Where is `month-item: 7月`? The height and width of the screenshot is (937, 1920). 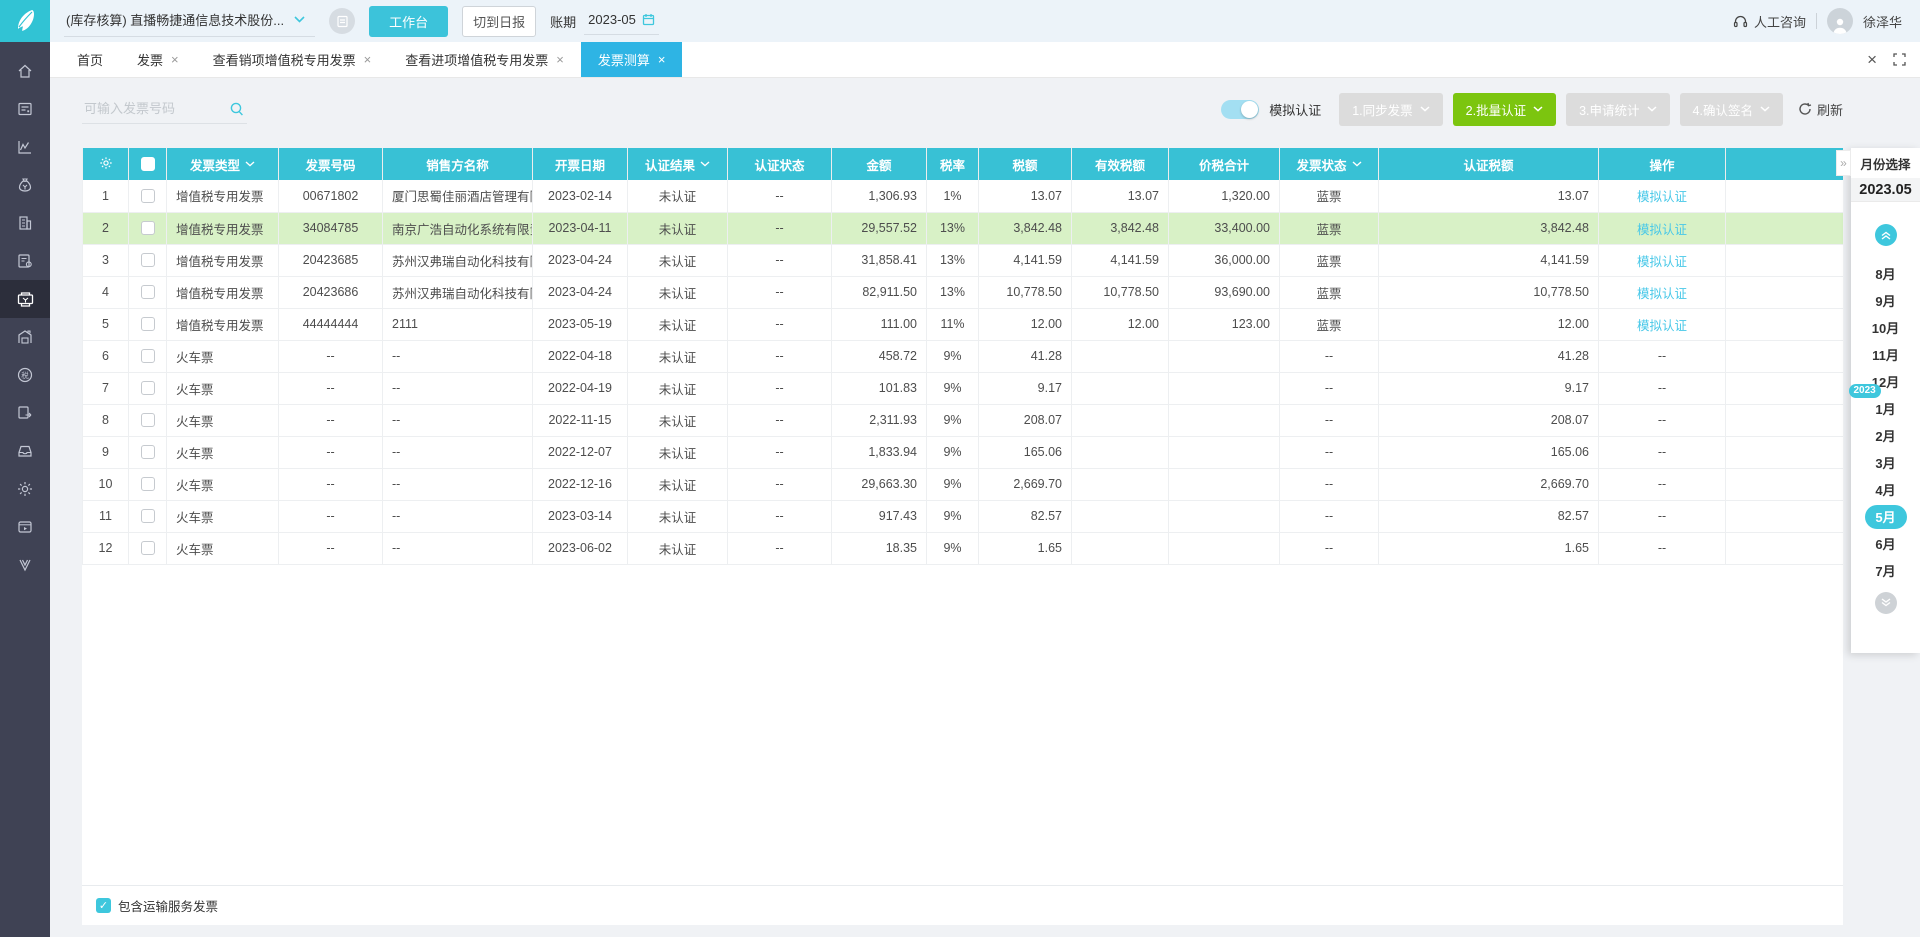 month-item: 7月 is located at coordinates (1886, 570).